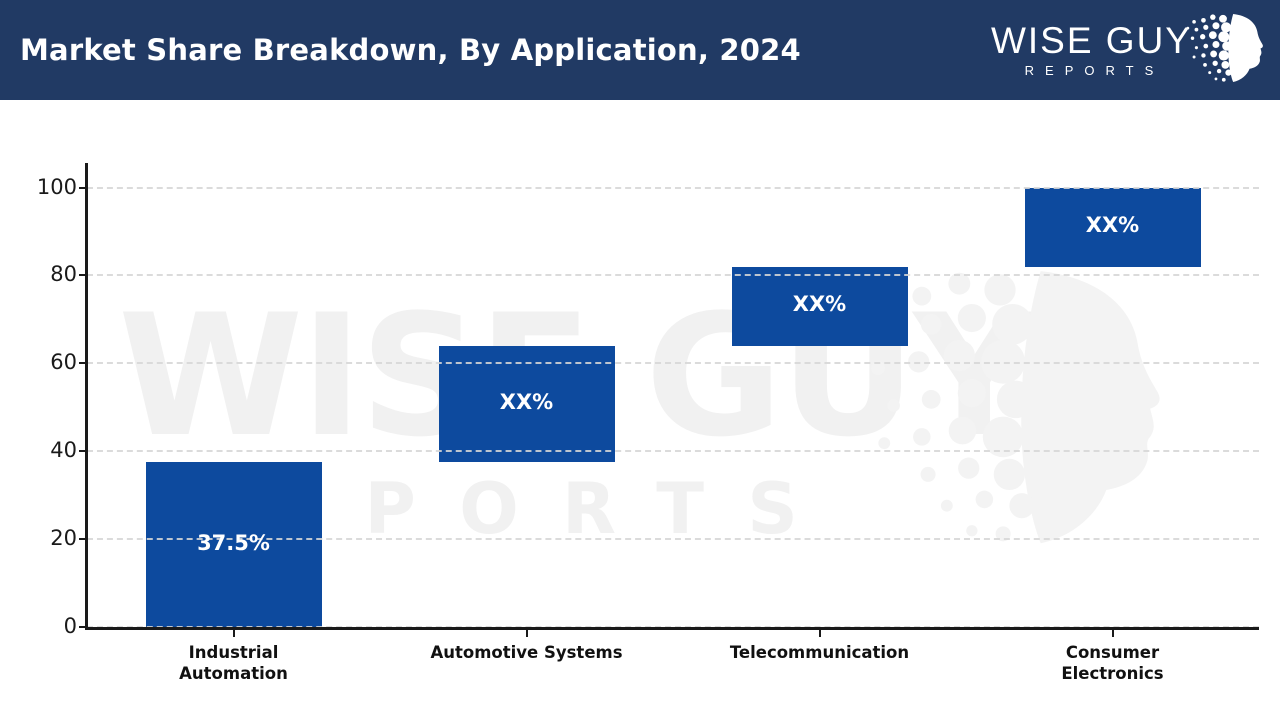 Image resolution: width=1280 pixels, height=720 pixels. Describe the element at coordinates (233, 652) in the screenshot. I see `category-label-line: Industrial` at that location.